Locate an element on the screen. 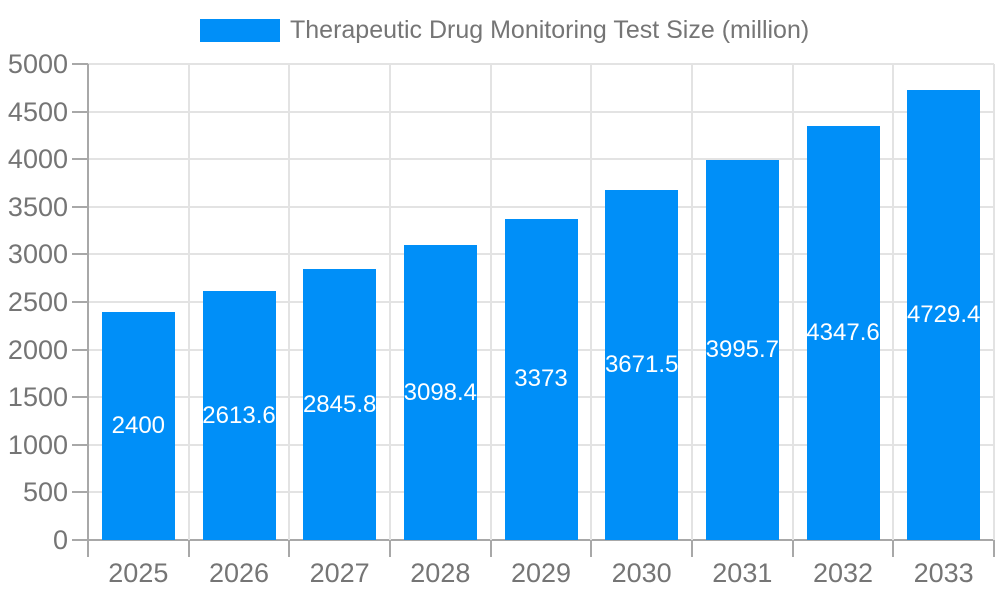  legend-marker-swatch is located at coordinates (240, 30).